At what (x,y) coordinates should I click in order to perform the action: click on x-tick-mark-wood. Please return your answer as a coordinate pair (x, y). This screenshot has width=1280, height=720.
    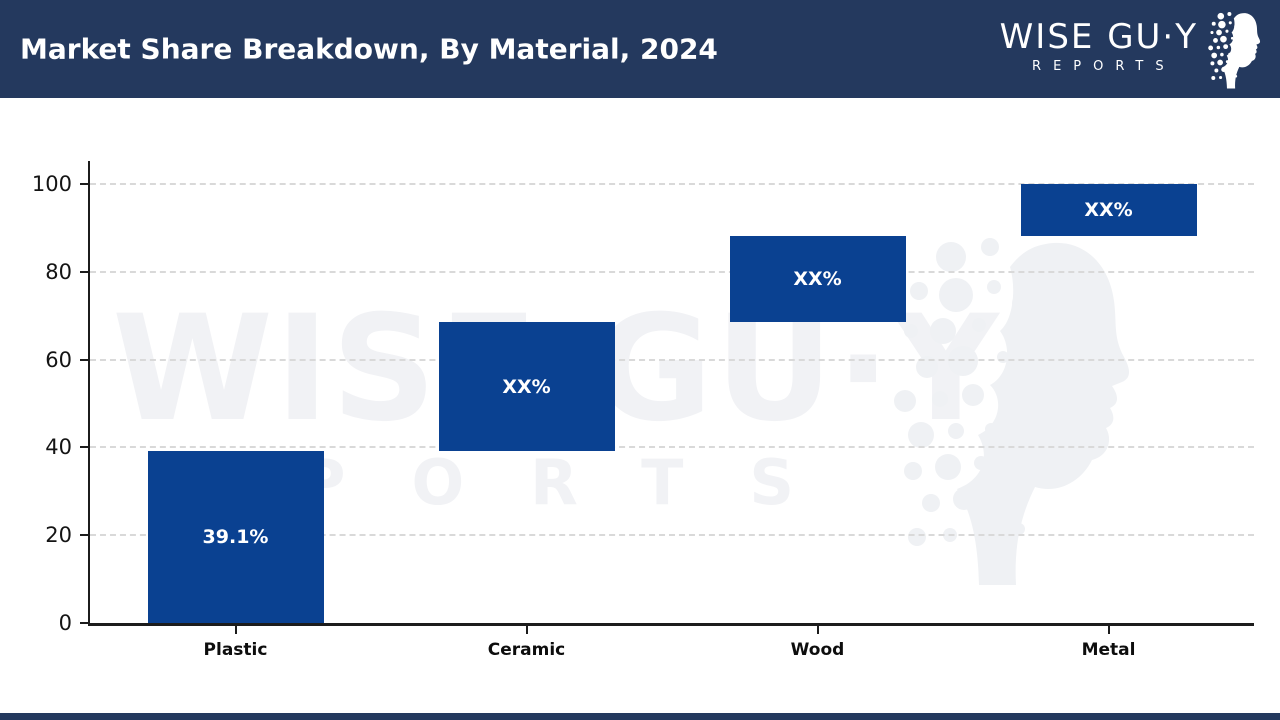
    Looking at the image, I should click on (817, 630).